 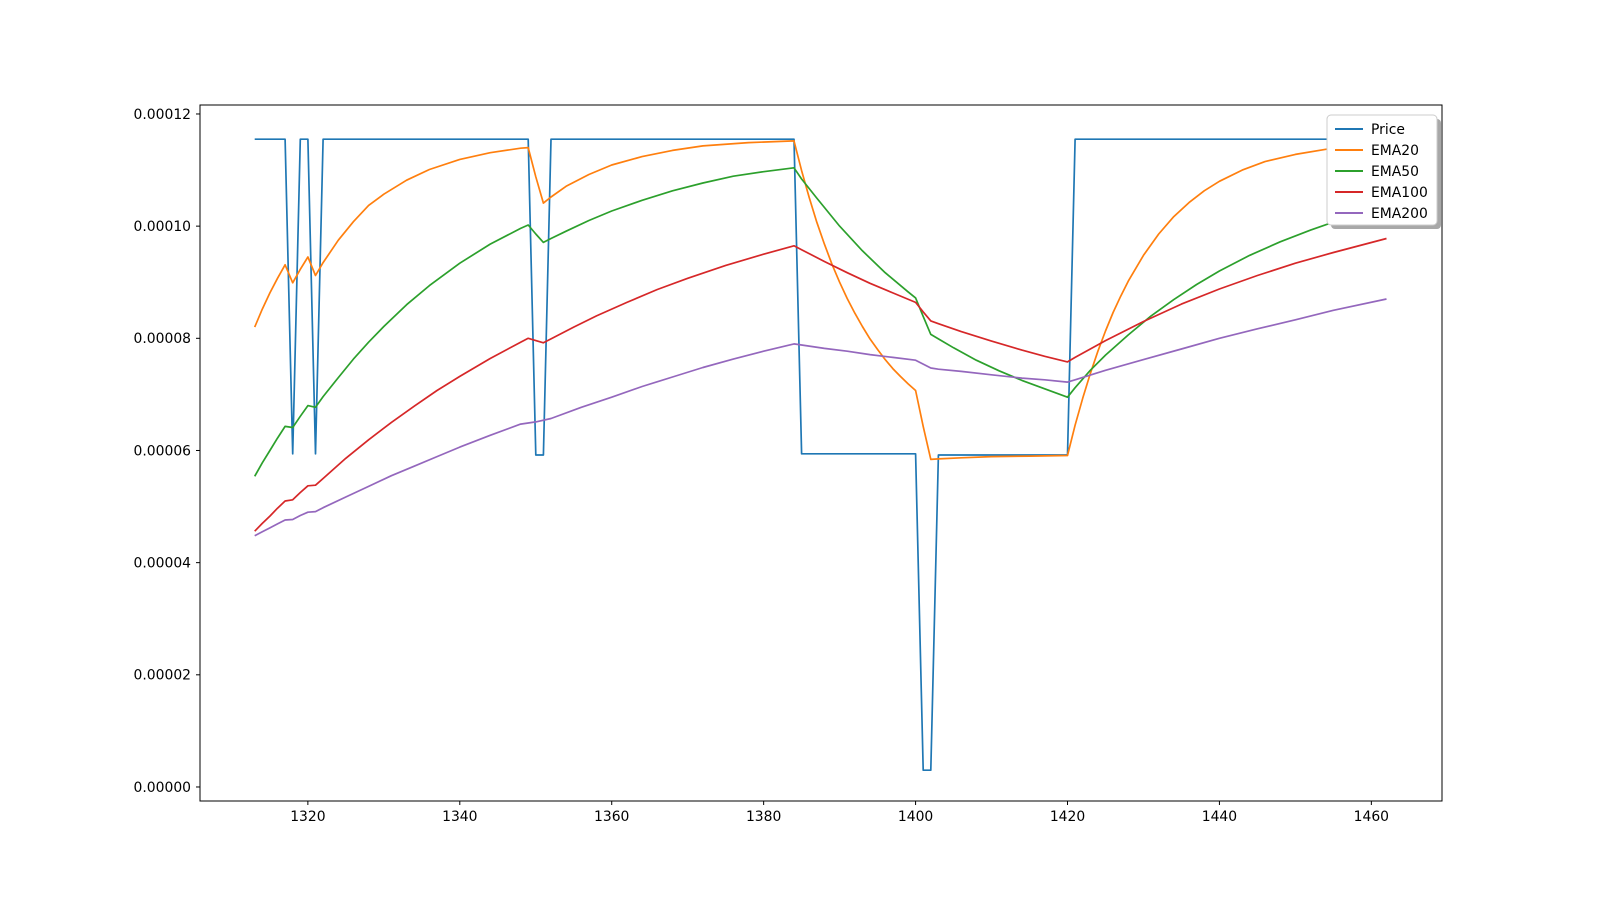 What do you see at coordinates (163, 563) in the screenshot?
I see `y-tick-label: 0.00004` at bounding box center [163, 563].